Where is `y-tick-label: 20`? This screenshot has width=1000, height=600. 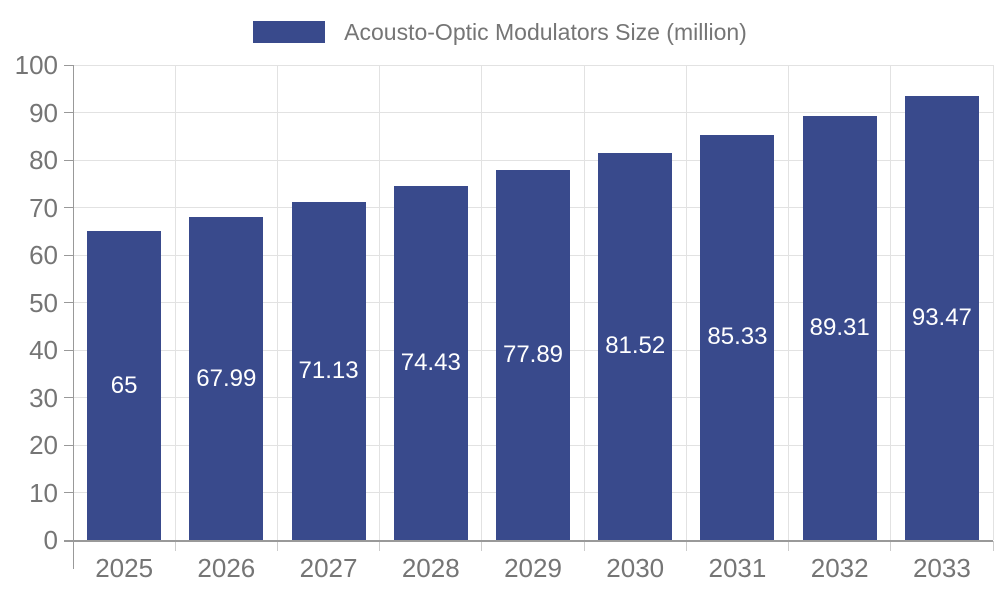
y-tick-label: 20 is located at coordinates (43, 445).